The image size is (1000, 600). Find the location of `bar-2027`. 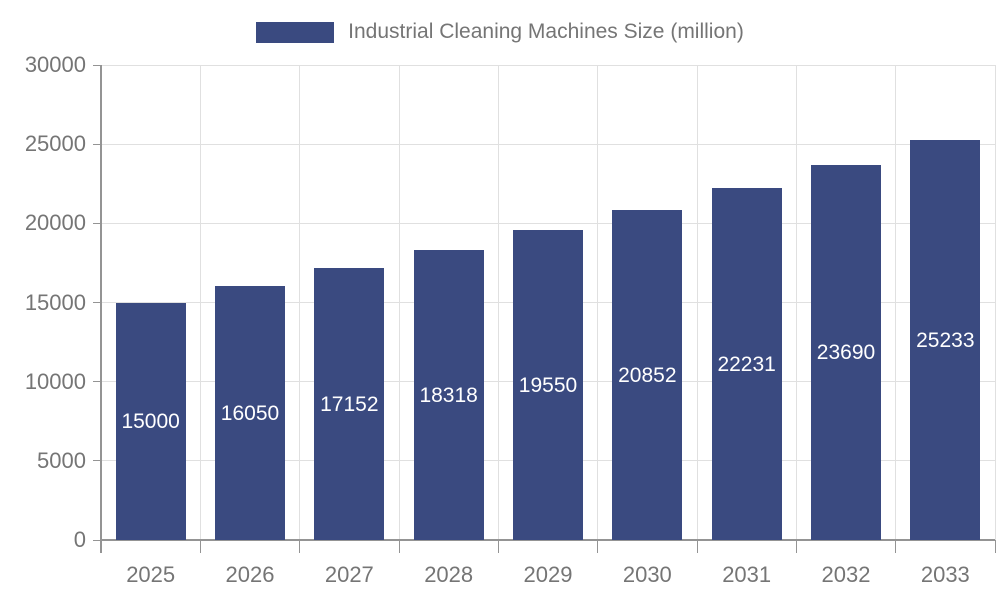

bar-2027 is located at coordinates (349, 404).